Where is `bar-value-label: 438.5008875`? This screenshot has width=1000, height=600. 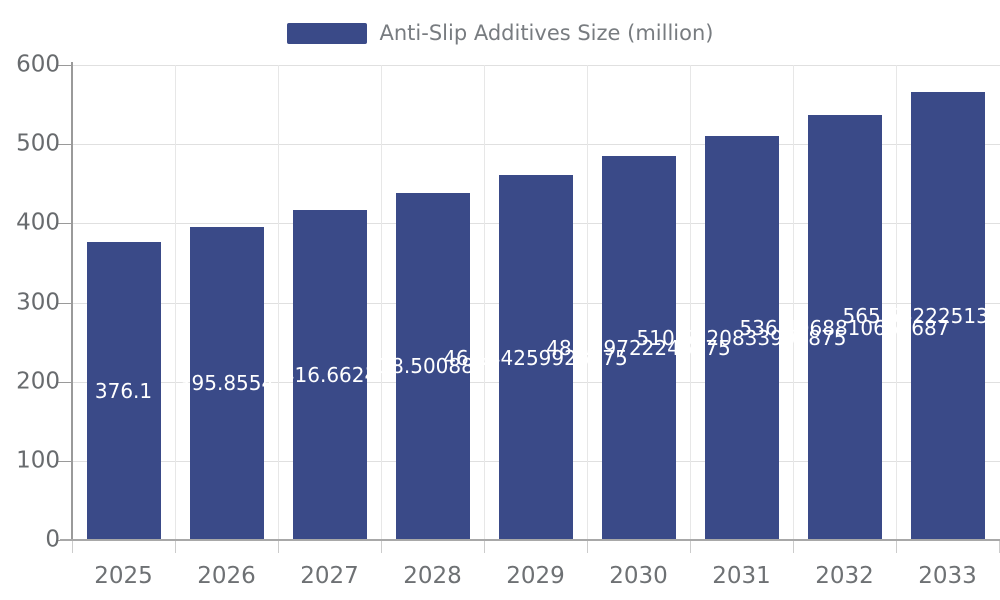
bar-value-label: 438.5008875 is located at coordinates (432, 366).